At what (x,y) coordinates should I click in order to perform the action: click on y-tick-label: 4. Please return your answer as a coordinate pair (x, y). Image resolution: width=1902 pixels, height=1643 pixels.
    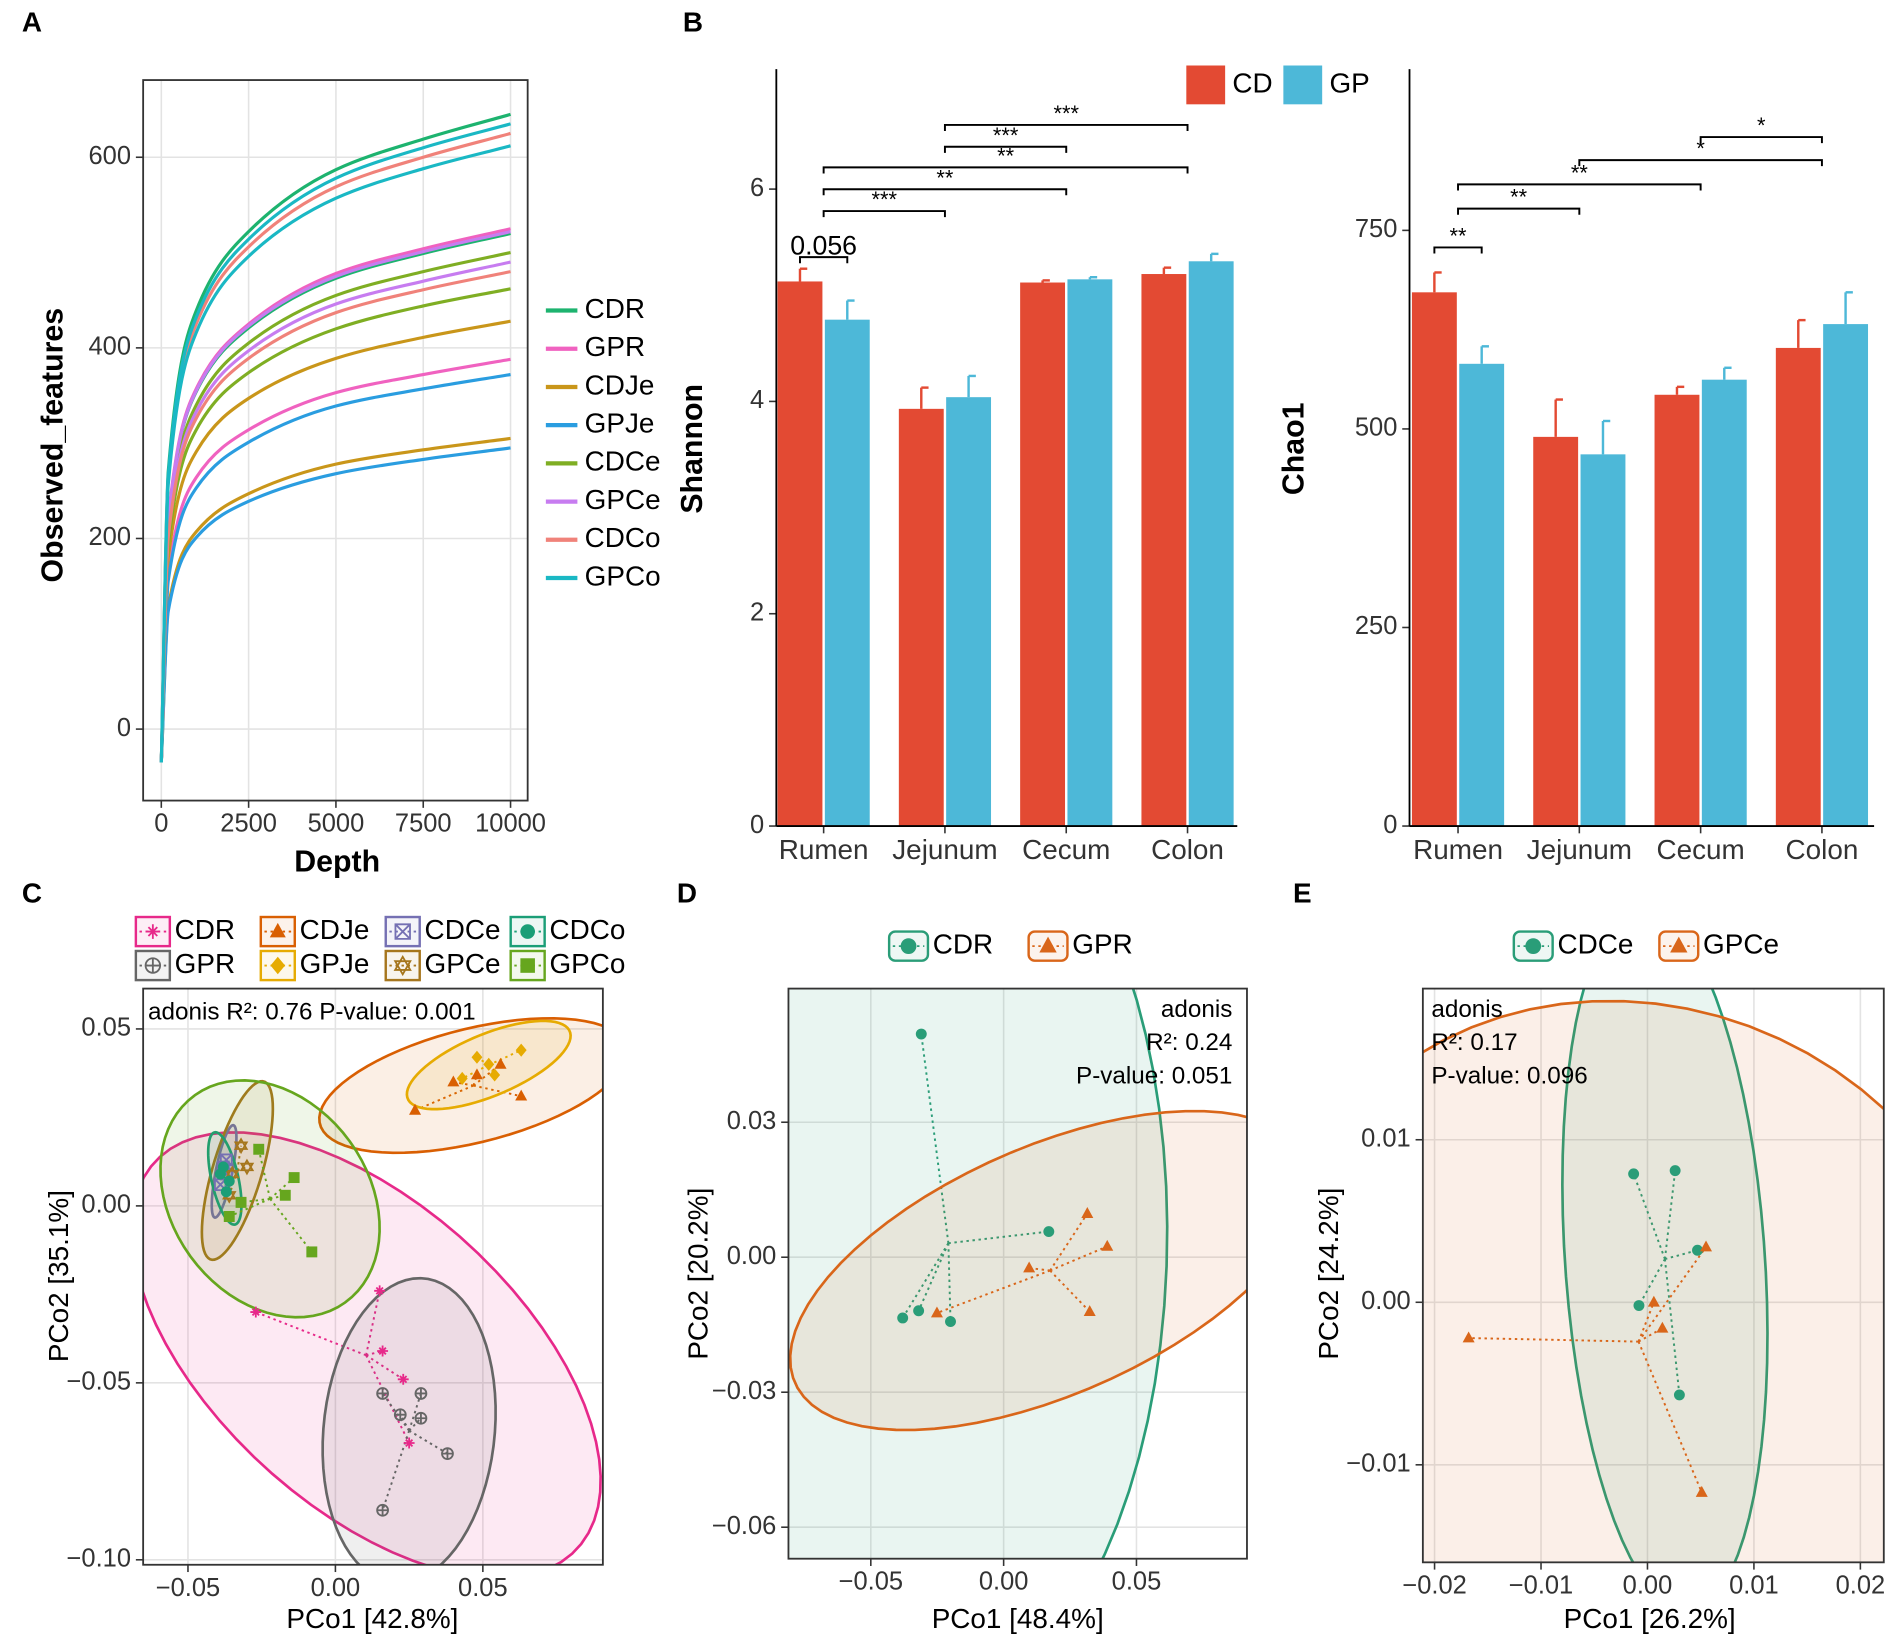
    Looking at the image, I should click on (757, 400).